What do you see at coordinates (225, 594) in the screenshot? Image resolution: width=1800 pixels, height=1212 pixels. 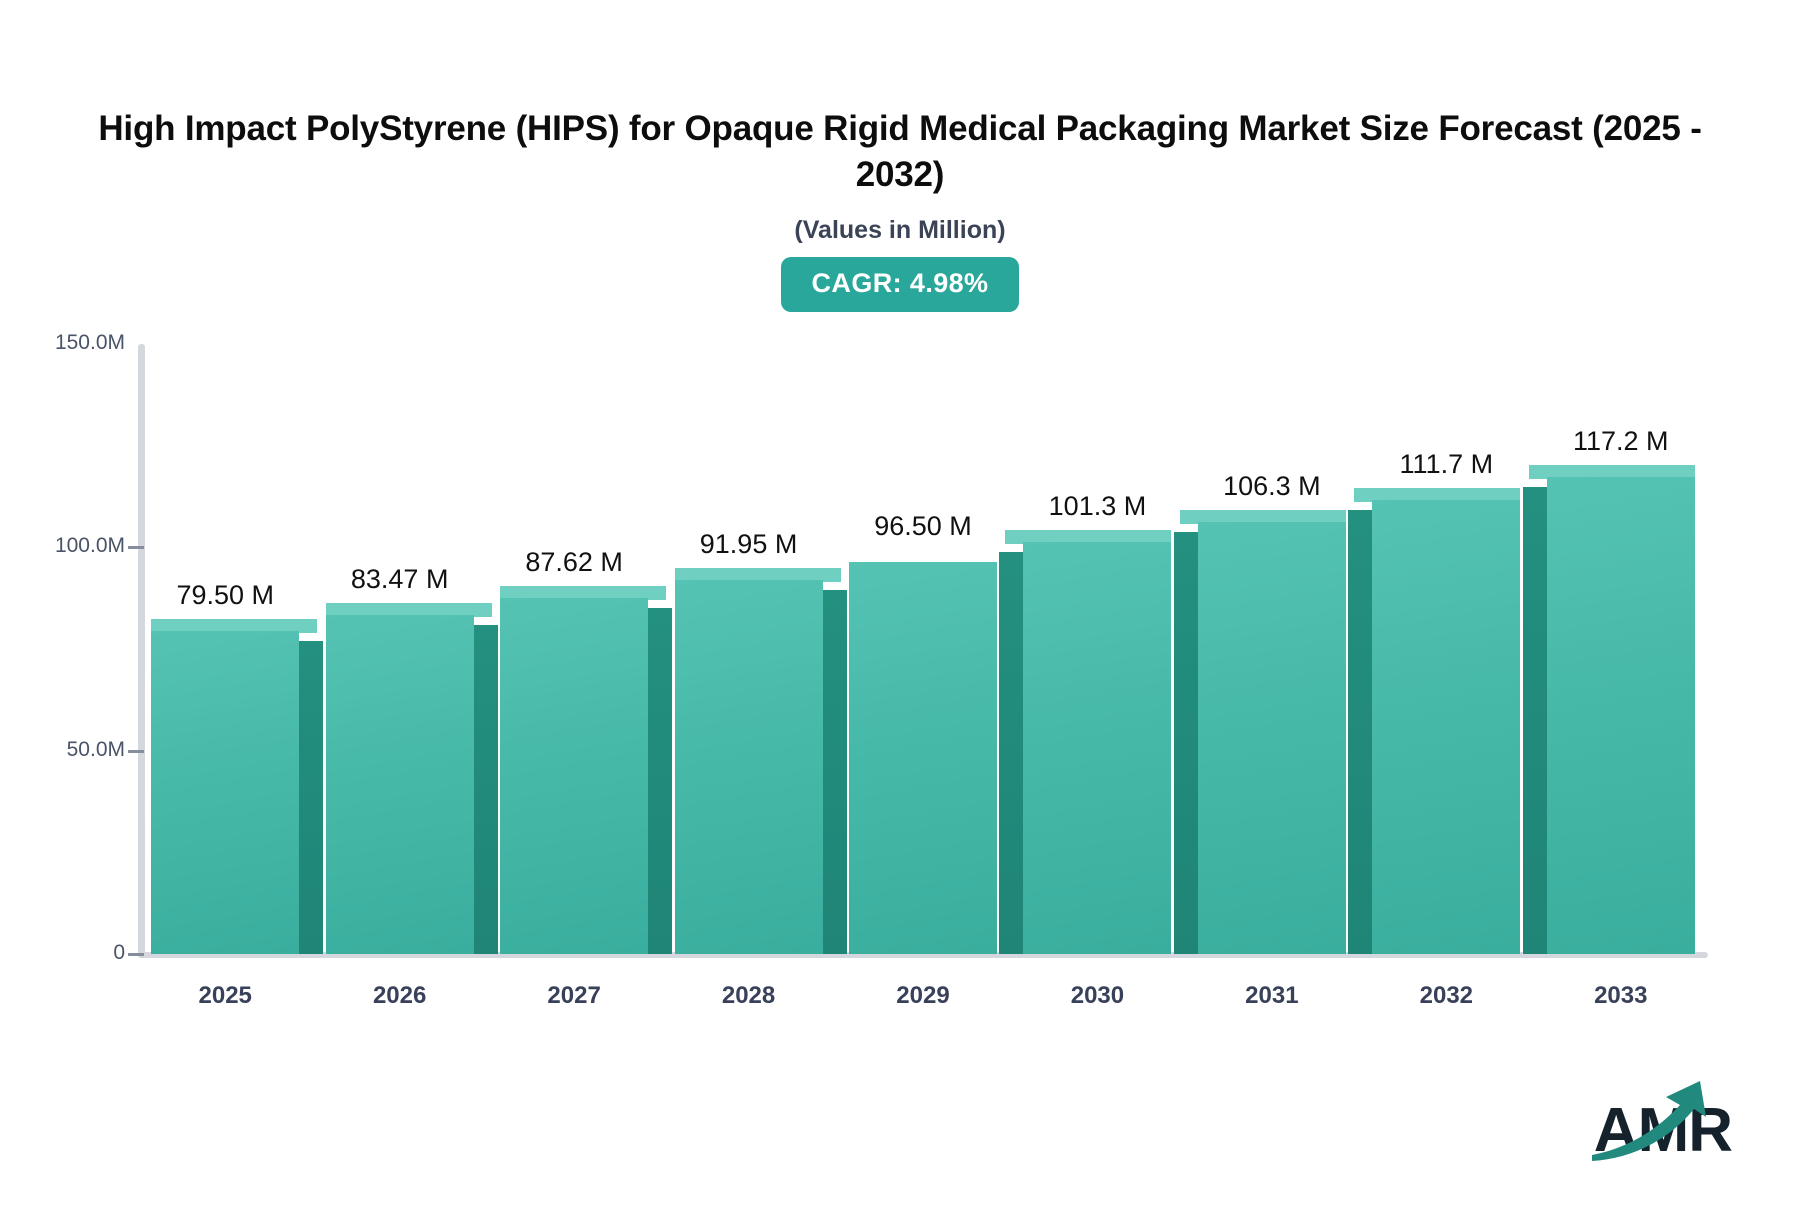 I see `bar-value-label: 79.50 M` at bounding box center [225, 594].